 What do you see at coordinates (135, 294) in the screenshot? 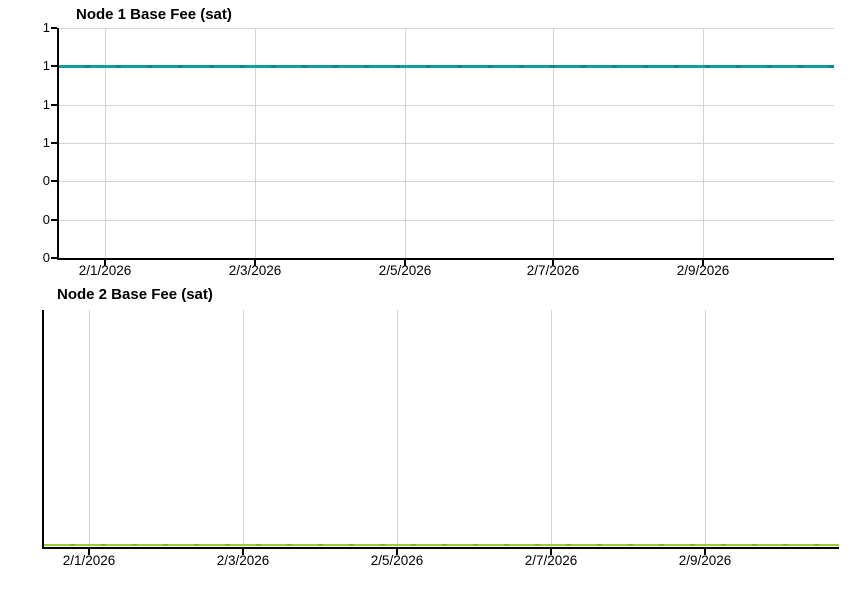
I see `chart-title: Node 2 Base Fee (sat)` at bounding box center [135, 294].